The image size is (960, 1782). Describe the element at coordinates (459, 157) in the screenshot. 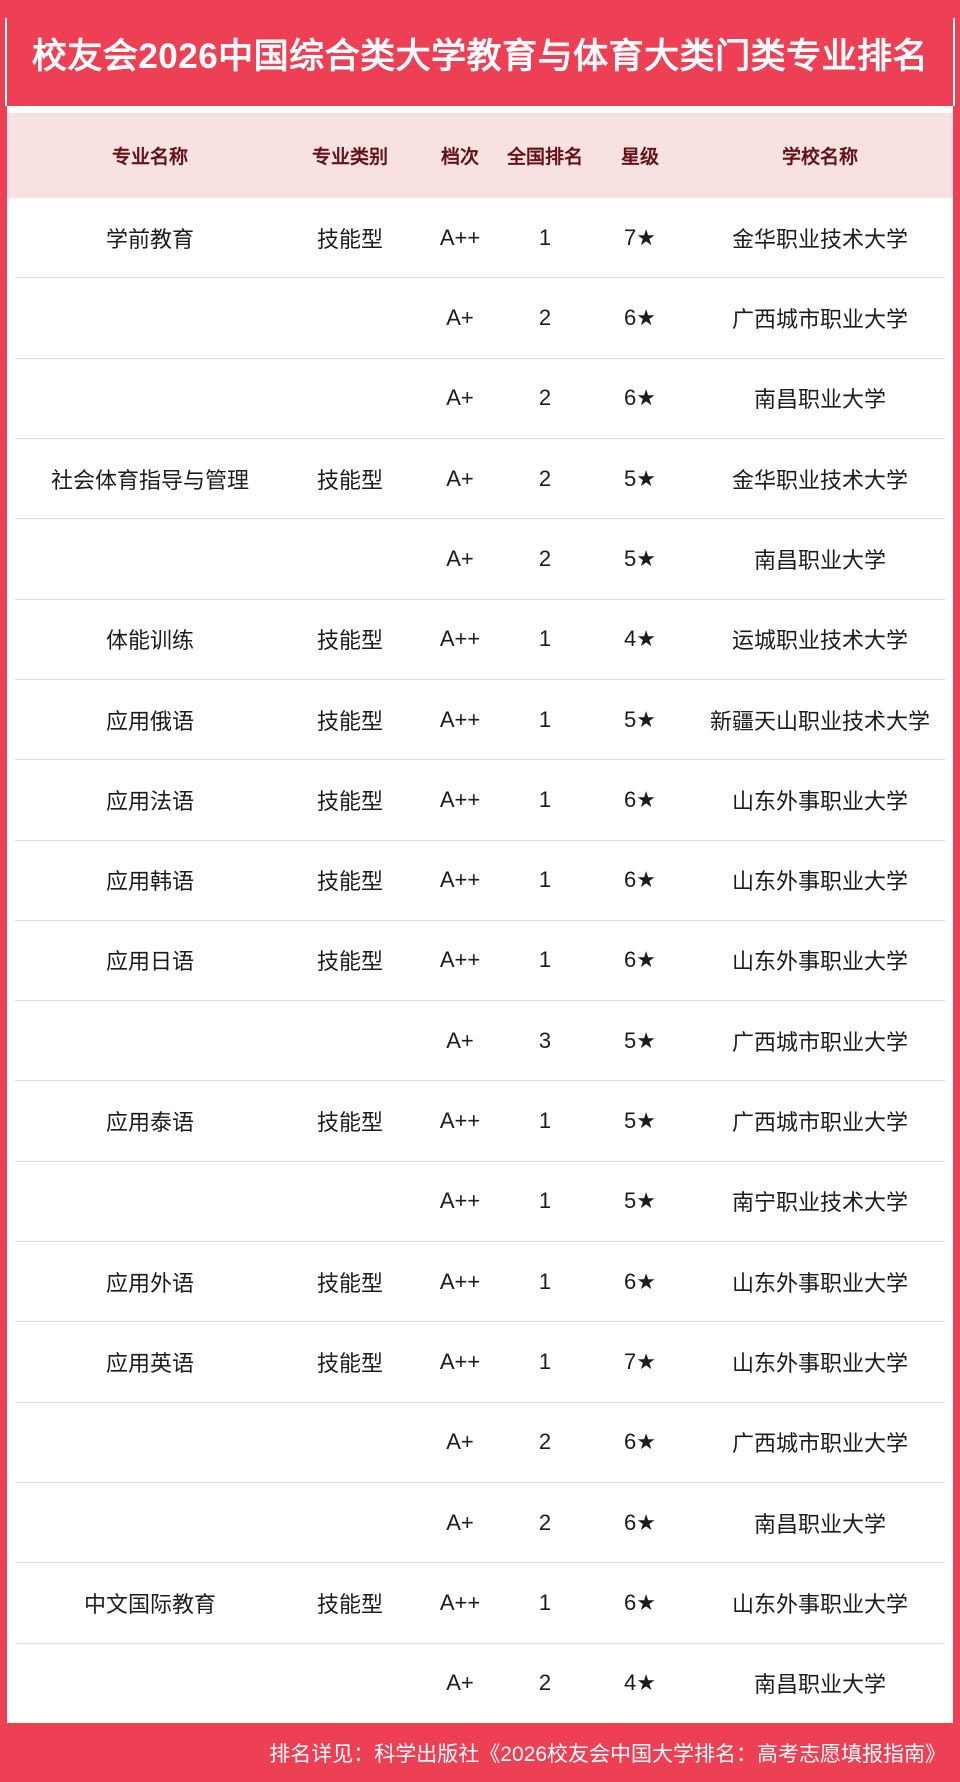

I see `column-header-grade: 档次` at that location.